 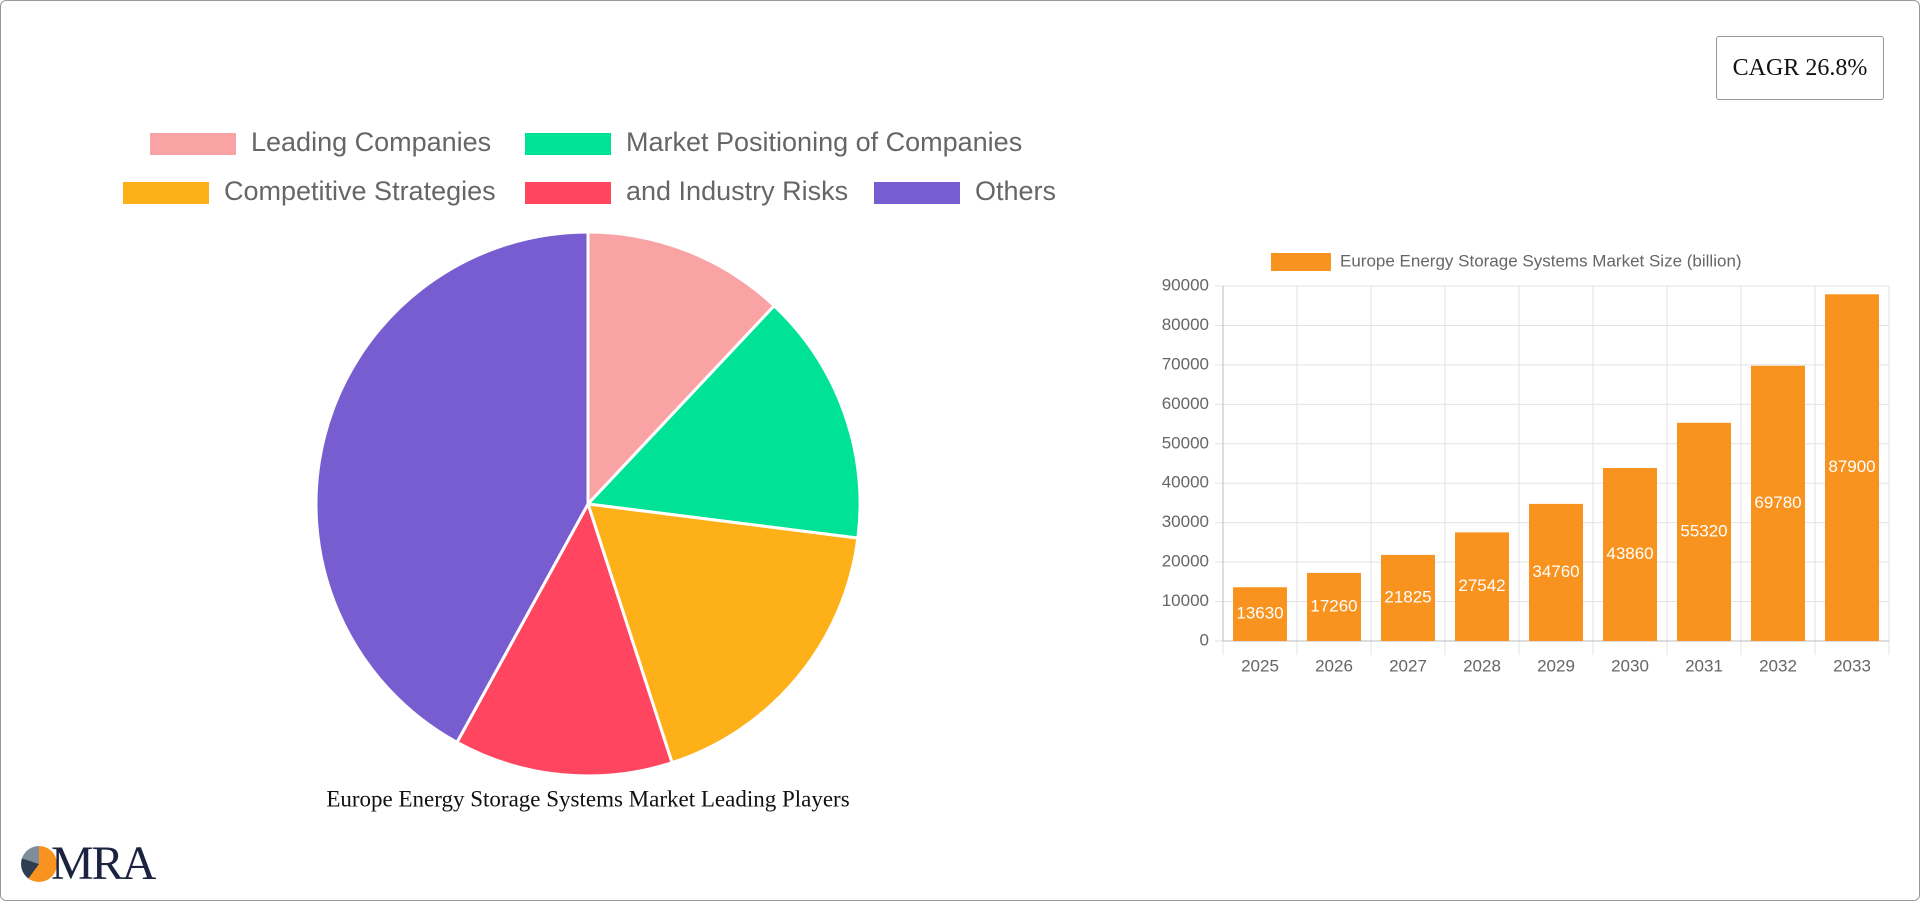 I want to click on bar-value-label: 21825, so click(x=1407, y=596).